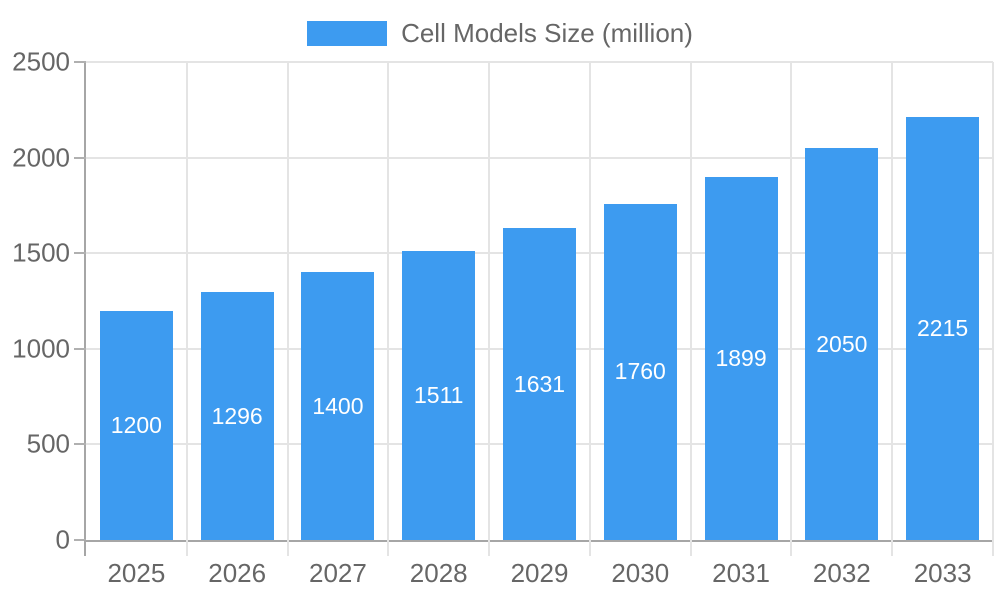 This screenshot has width=1000, height=600. I want to click on y-axis-tick-label: 1500, so click(41, 252).